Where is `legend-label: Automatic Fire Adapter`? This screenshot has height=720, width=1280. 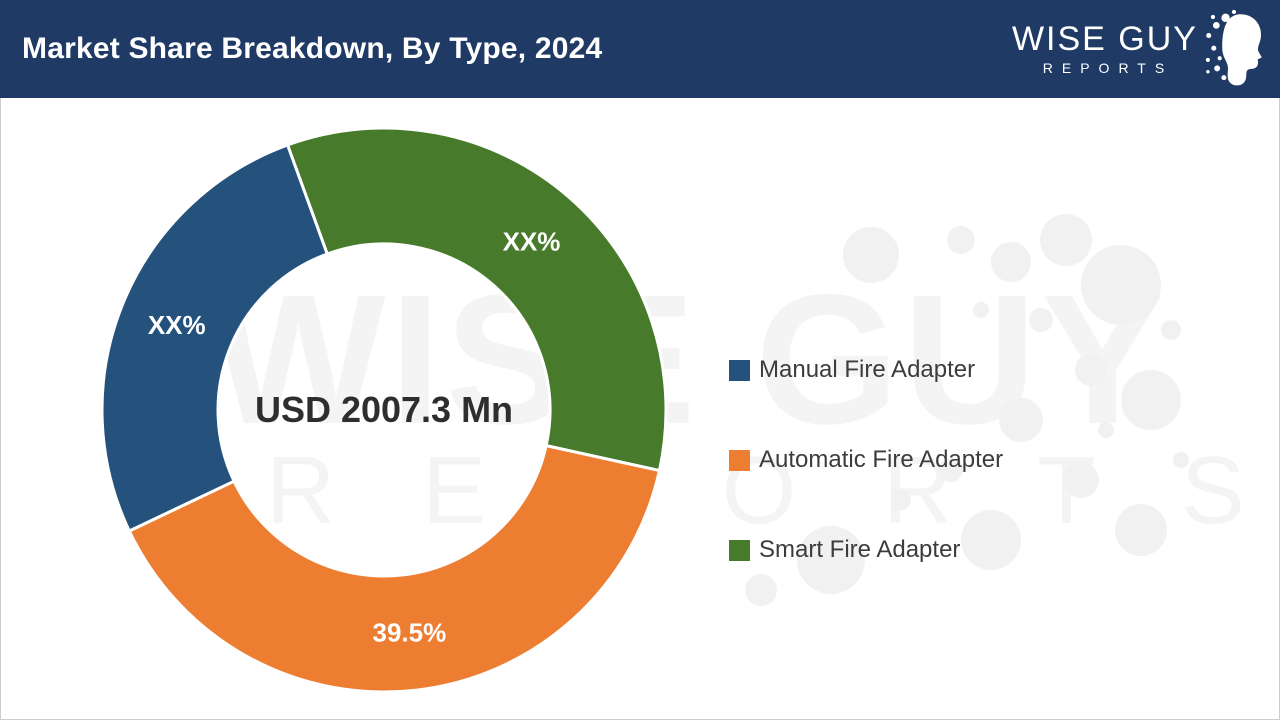
legend-label: Automatic Fire Adapter is located at coordinates (881, 459).